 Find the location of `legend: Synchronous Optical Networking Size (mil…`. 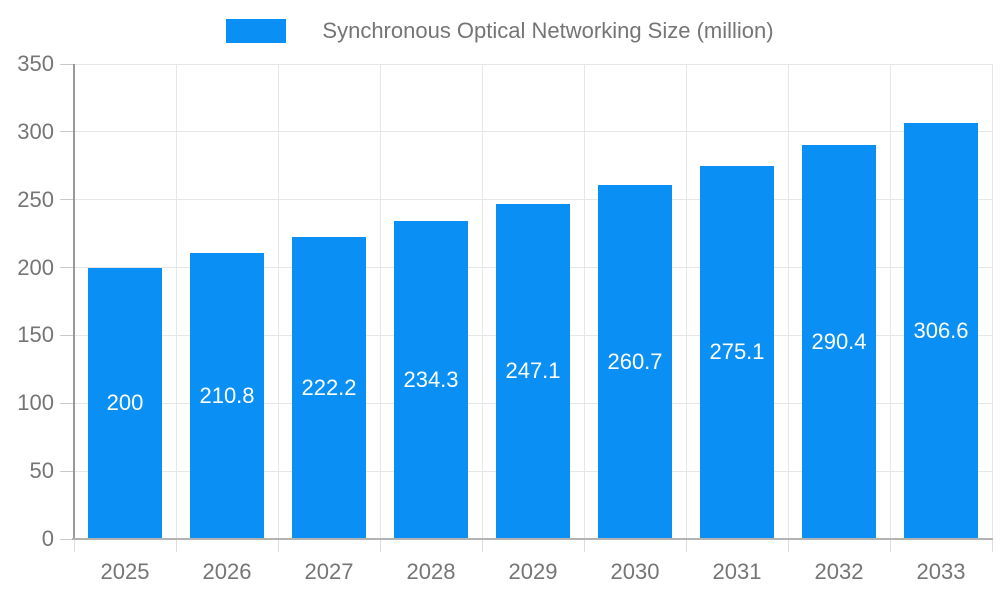

legend: Synchronous Optical Networking Size (mil… is located at coordinates (500, 31).